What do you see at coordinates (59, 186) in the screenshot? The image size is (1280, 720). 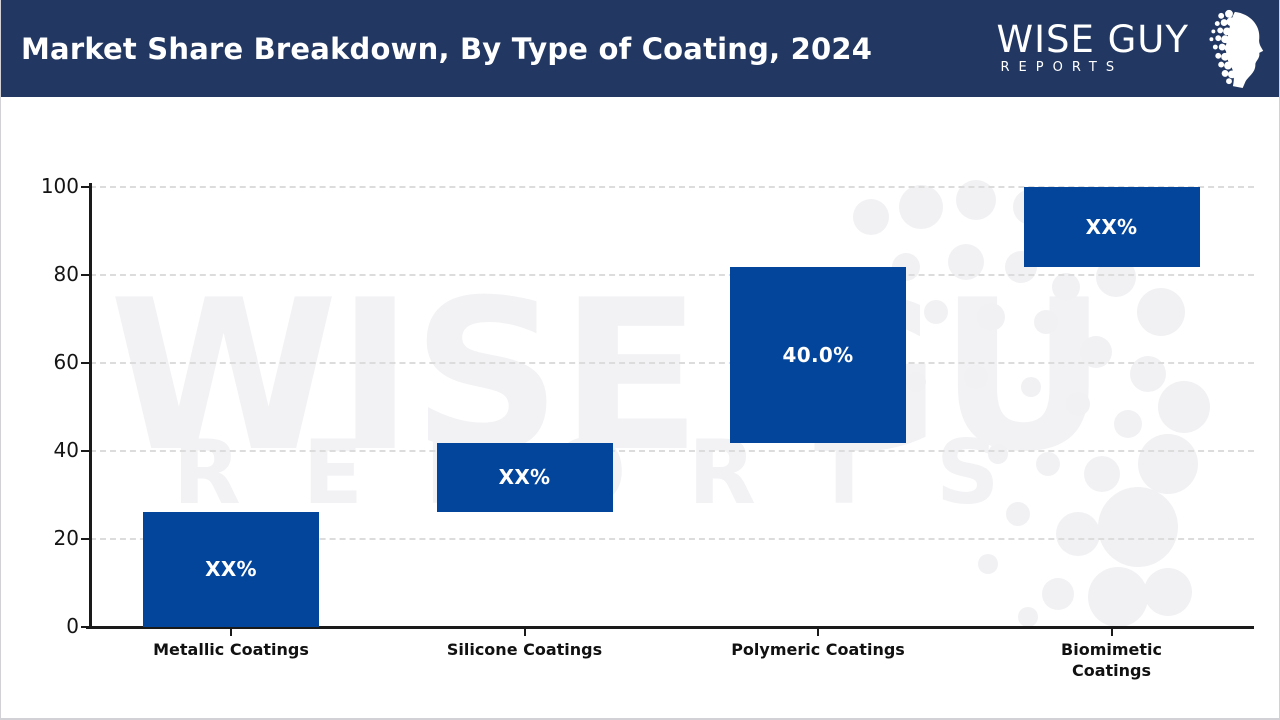 I see `y-tick-label: 100` at bounding box center [59, 186].